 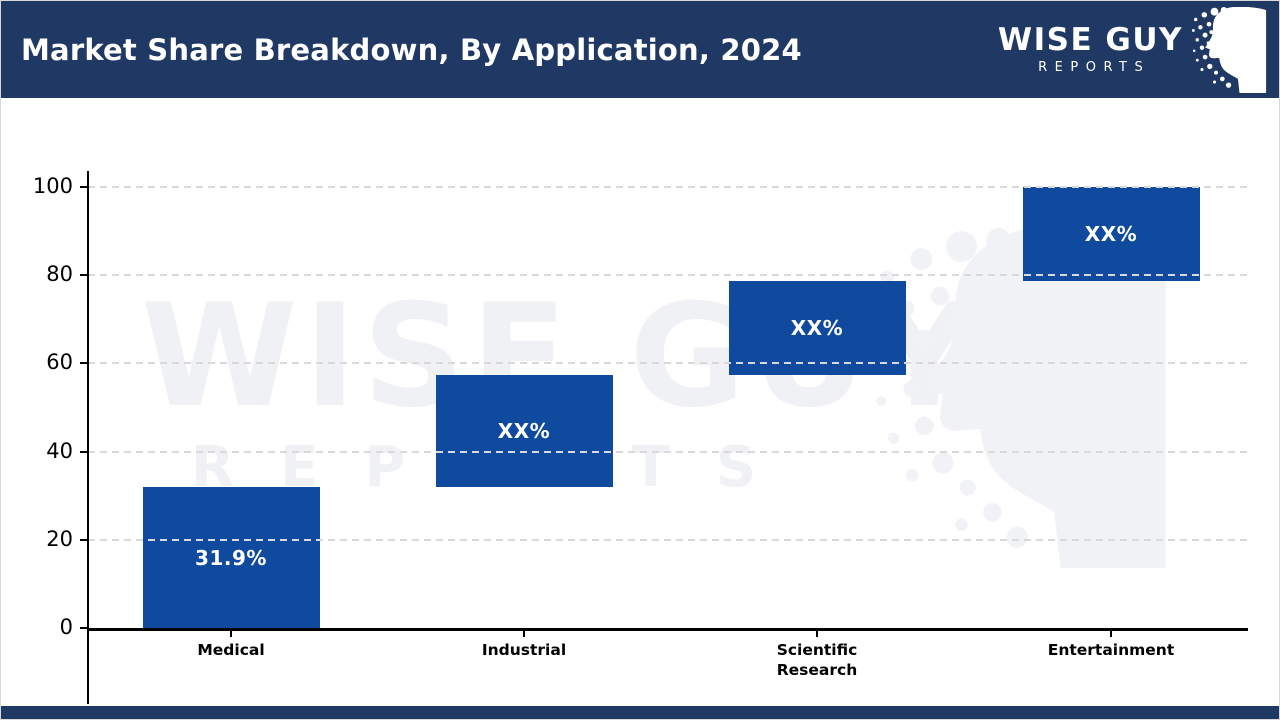 I want to click on bar-medical: 31.9%, so click(x=231, y=557).